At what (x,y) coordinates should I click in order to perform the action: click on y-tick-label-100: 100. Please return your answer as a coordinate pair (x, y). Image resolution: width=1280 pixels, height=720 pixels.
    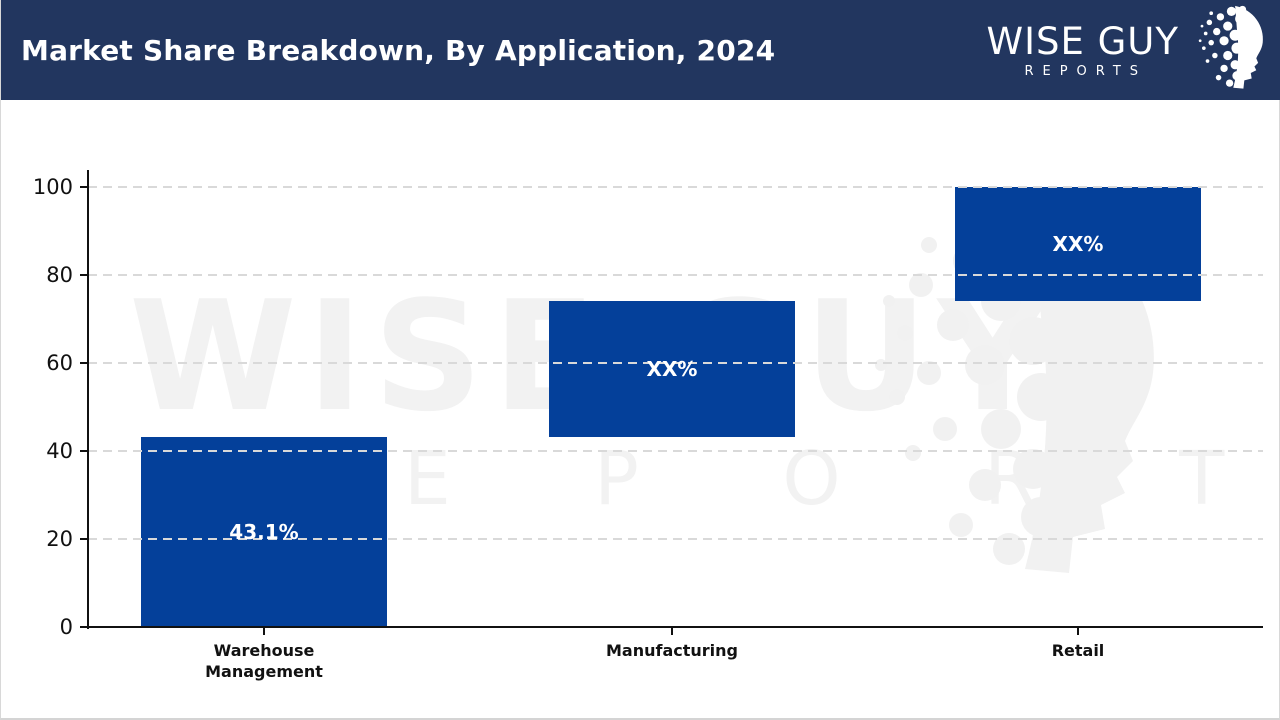
    Looking at the image, I should click on (52, 187).